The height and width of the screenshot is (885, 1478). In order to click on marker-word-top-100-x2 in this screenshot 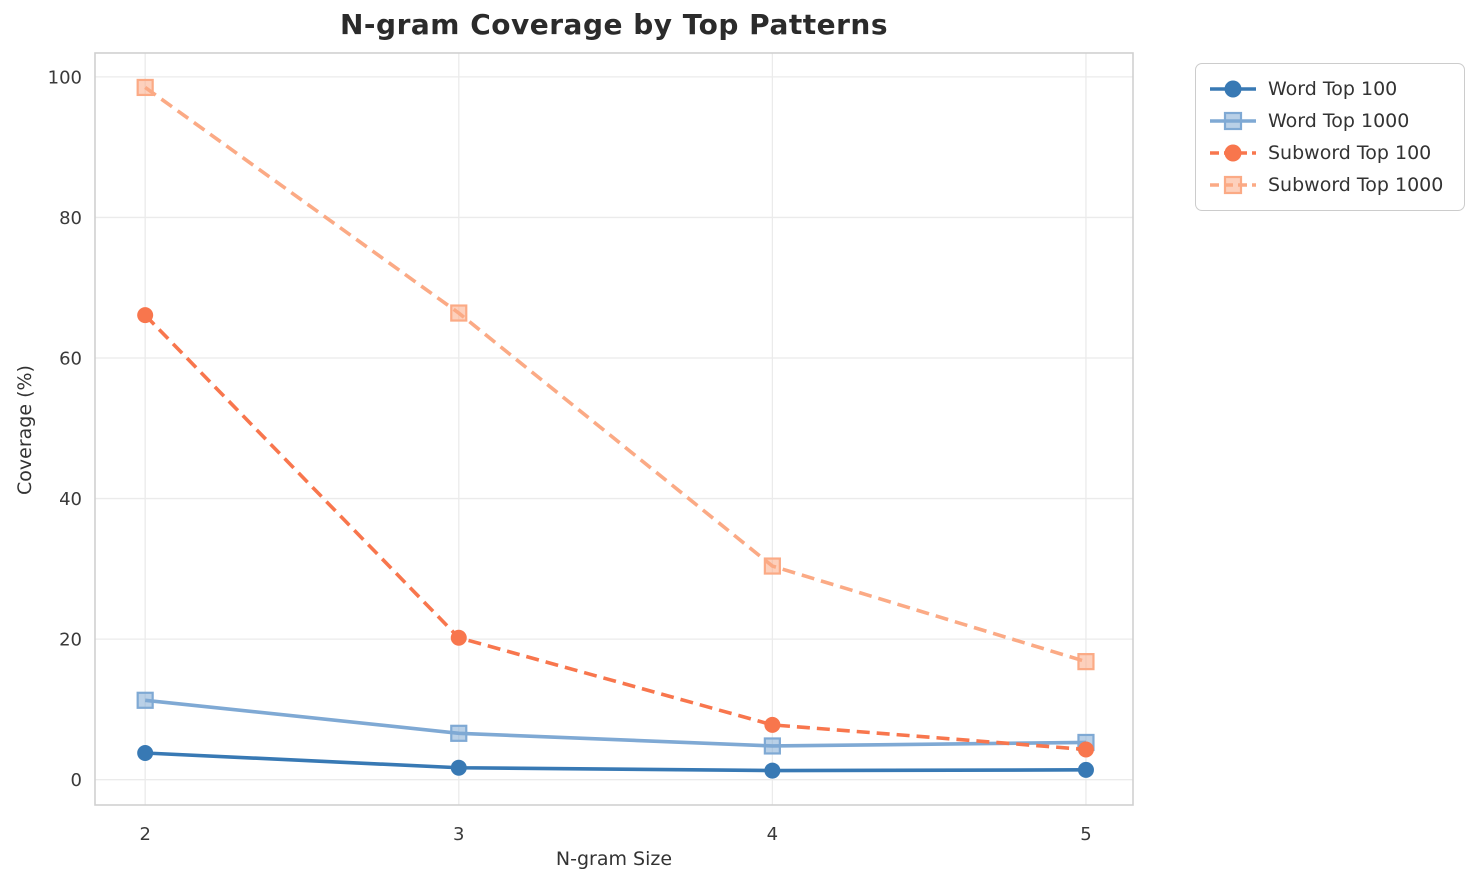, I will do `click(145, 752)`.